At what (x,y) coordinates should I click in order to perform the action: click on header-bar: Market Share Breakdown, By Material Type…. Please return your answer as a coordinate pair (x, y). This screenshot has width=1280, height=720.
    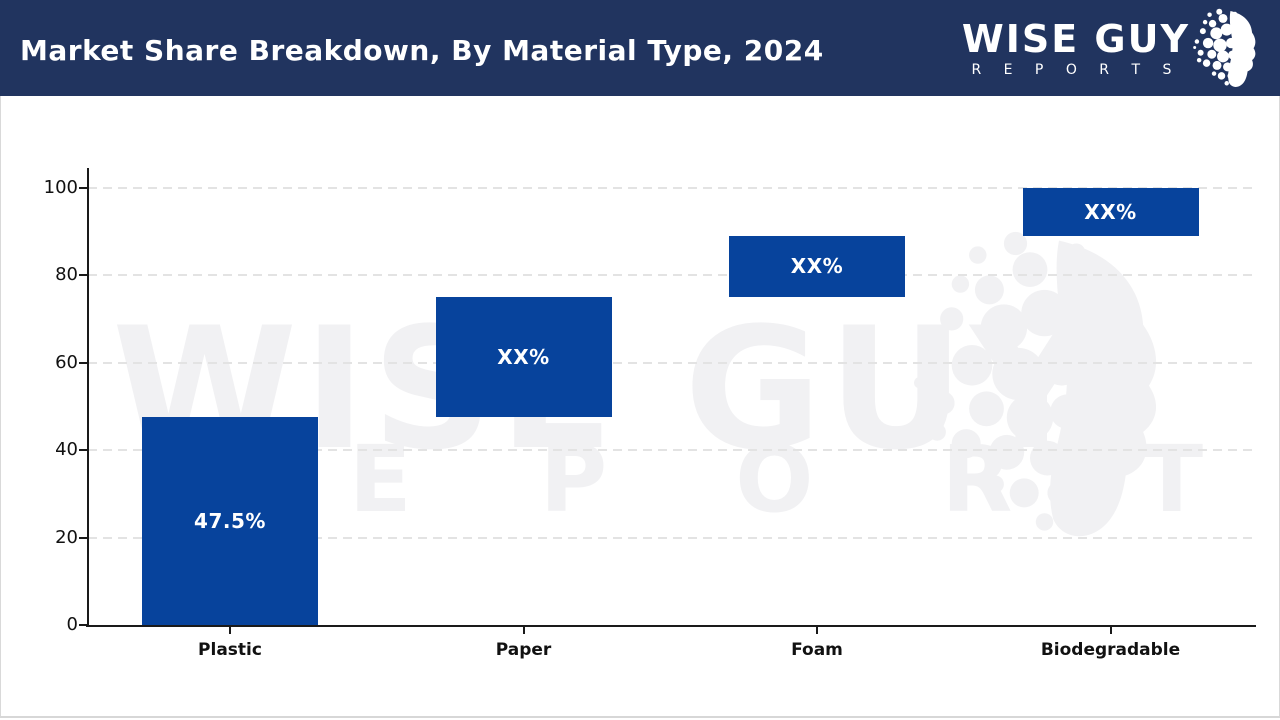
    Looking at the image, I should click on (640, 48).